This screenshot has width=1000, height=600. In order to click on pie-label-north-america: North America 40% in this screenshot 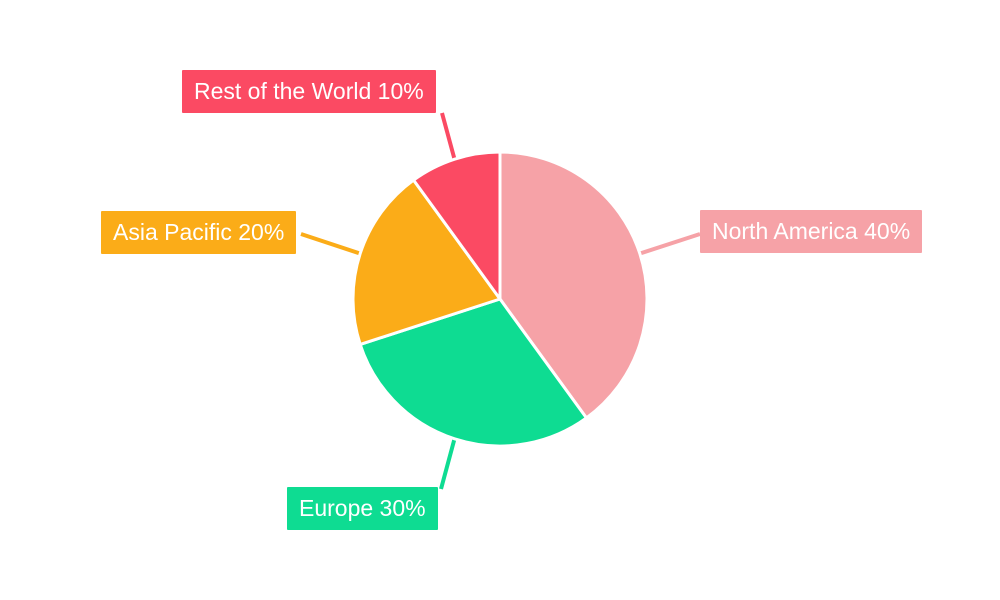, I will do `click(811, 231)`.